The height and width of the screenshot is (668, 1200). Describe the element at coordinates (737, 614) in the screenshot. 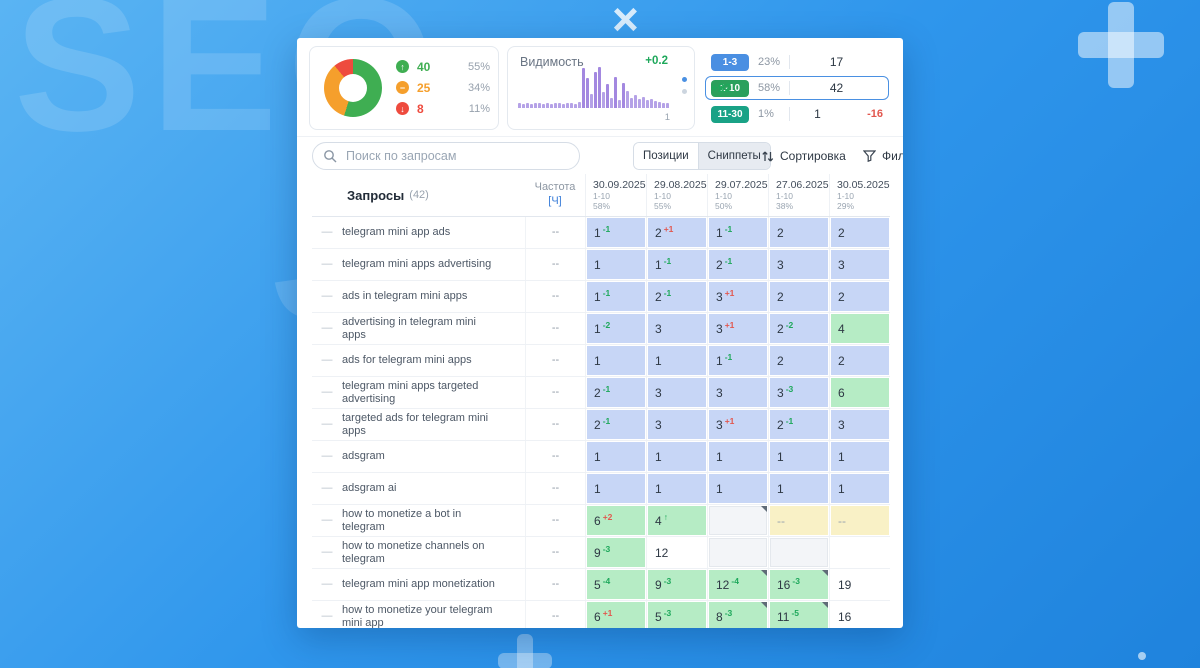

I see `position-cell: 8 -3` at that location.